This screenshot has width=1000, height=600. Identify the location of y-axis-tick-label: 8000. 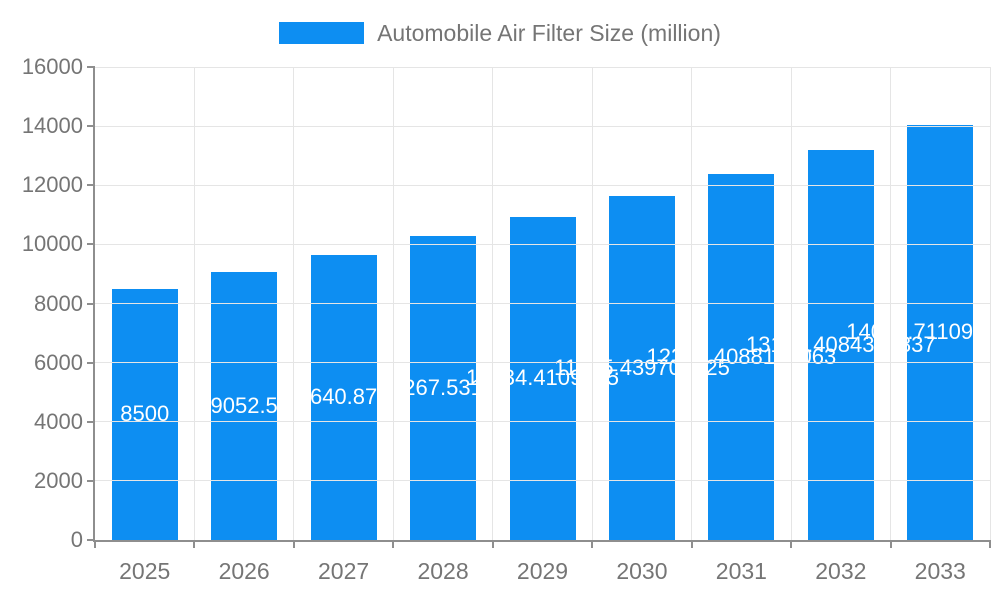
(58, 303).